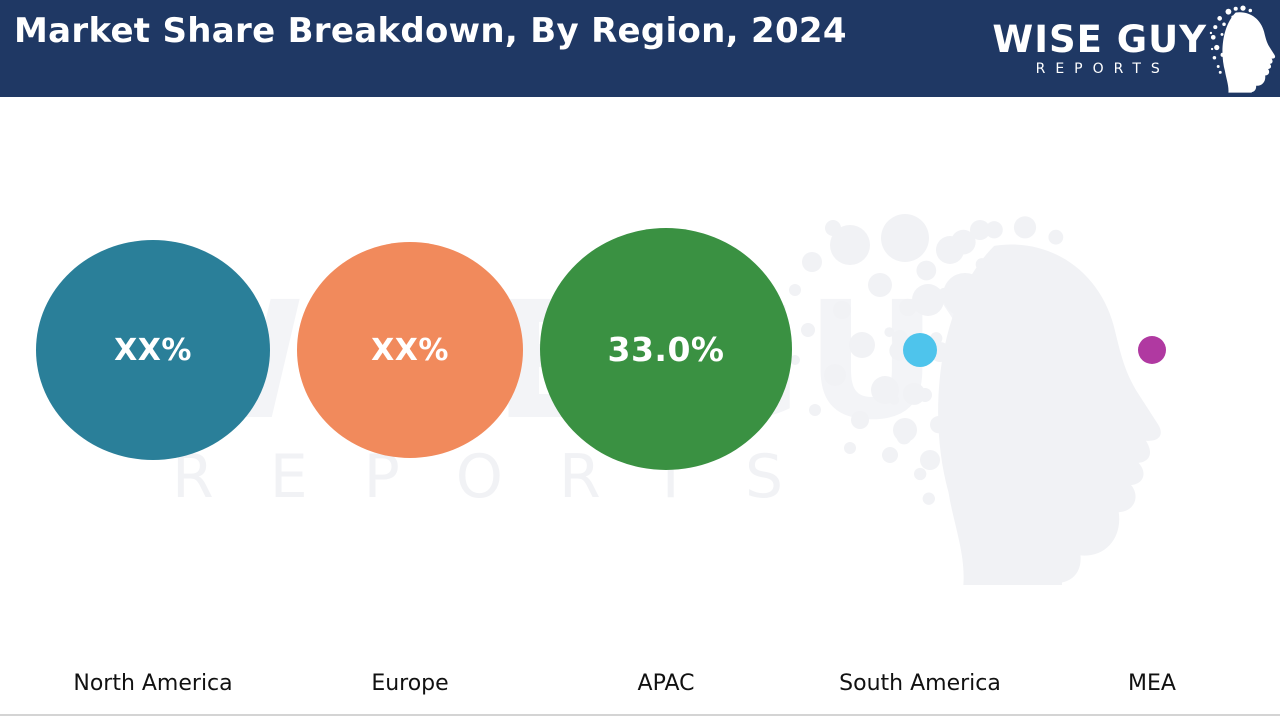 This screenshot has height=720, width=1280. What do you see at coordinates (430, 31) in the screenshot?
I see `page-title: Market Share Breakdown, By Region, 2024` at bounding box center [430, 31].